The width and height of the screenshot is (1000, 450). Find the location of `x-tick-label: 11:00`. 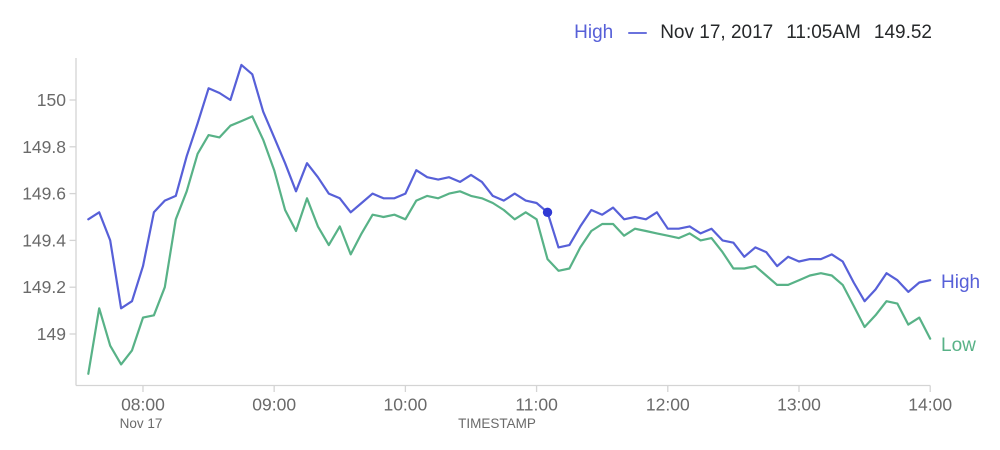

x-tick-label: 11:00 is located at coordinates (536, 405).